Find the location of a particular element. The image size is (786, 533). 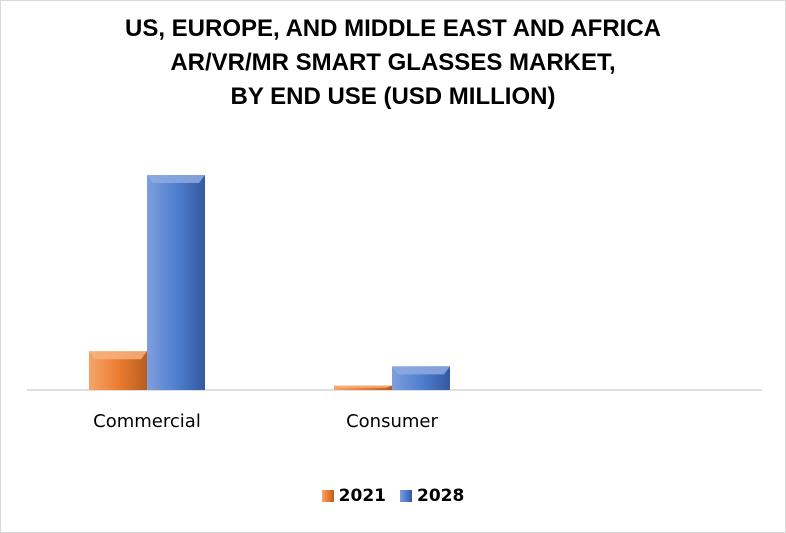

bar-cap-consumer-2021 is located at coordinates (363, 386).